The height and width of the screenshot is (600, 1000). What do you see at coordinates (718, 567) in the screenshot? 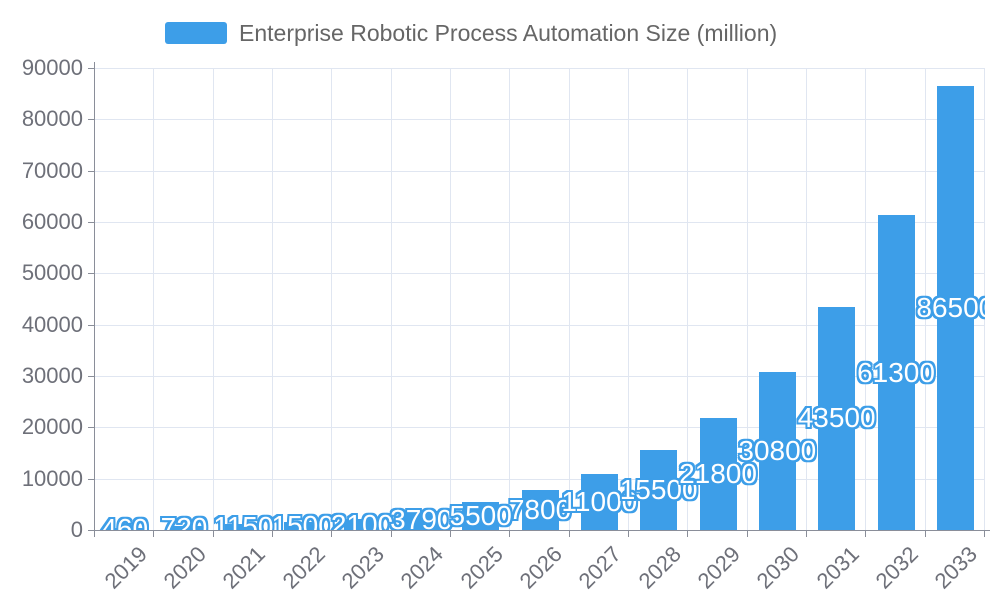
I see `x-axis-label-2029: 2029` at bounding box center [718, 567].